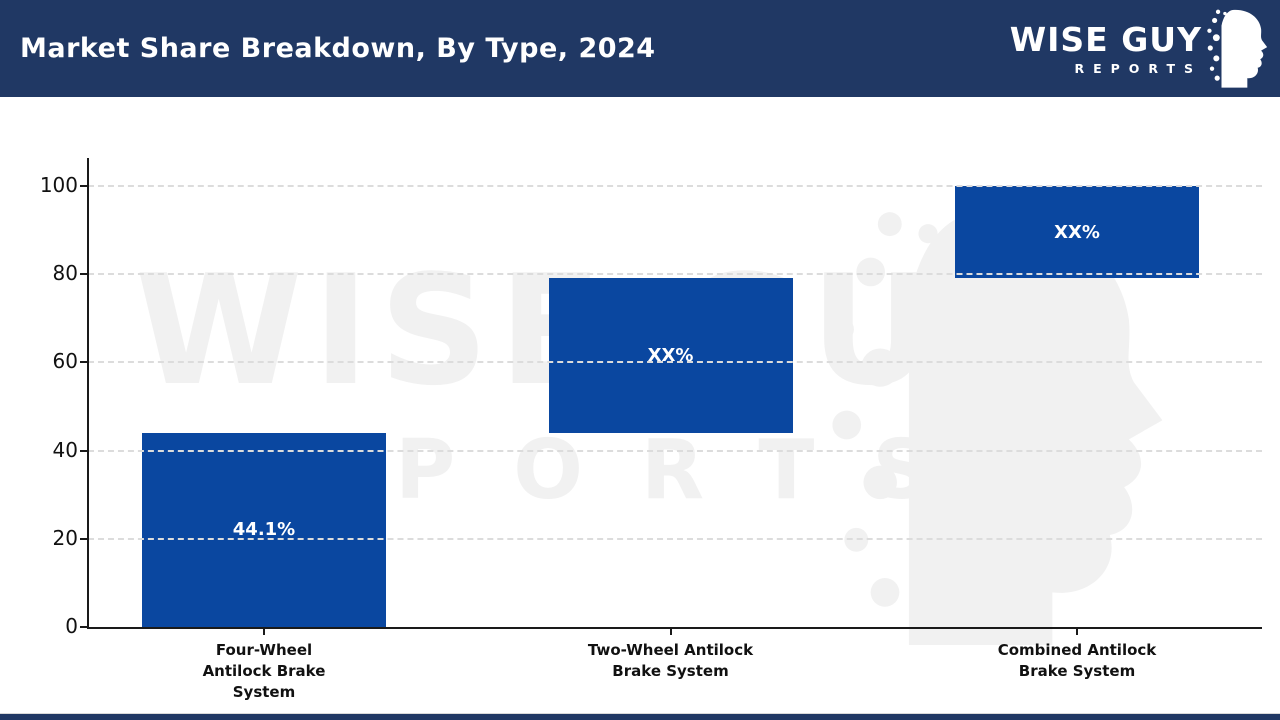 This screenshot has width=1280, height=720. I want to click on footer-hairline, so click(640, 713).